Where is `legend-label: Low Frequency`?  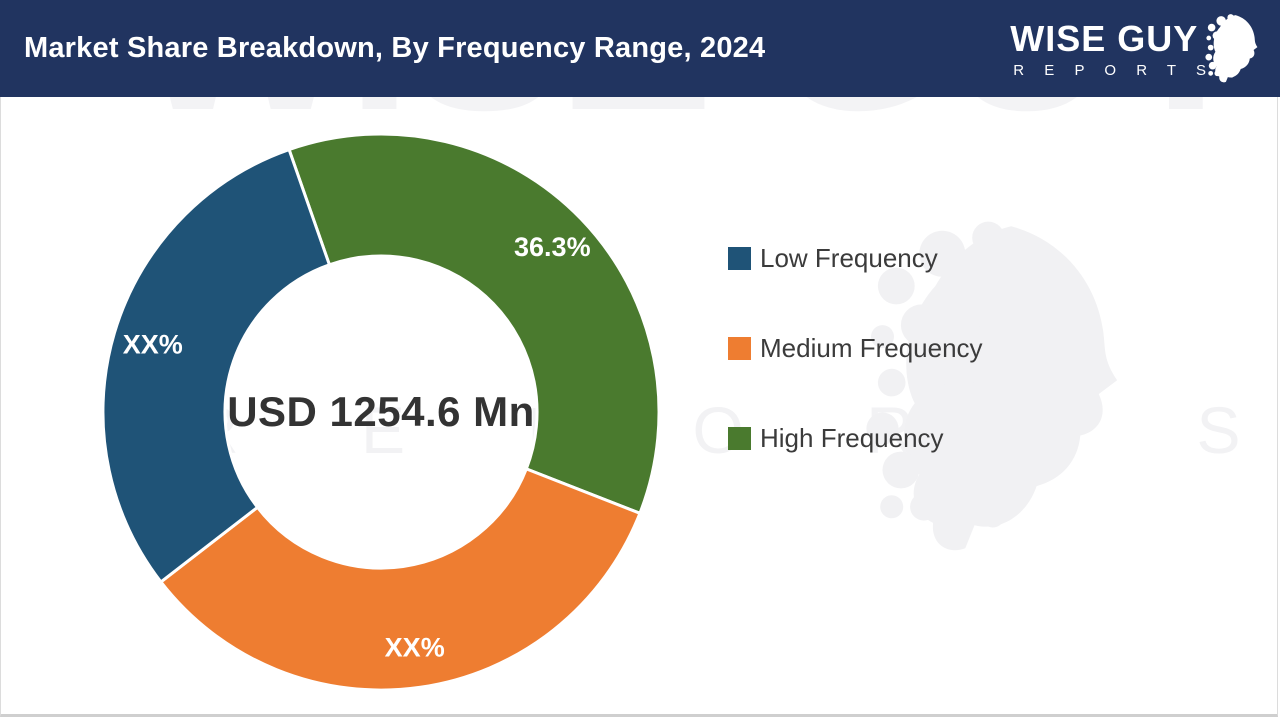
legend-label: Low Frequency is located at coordinates (849, 258).